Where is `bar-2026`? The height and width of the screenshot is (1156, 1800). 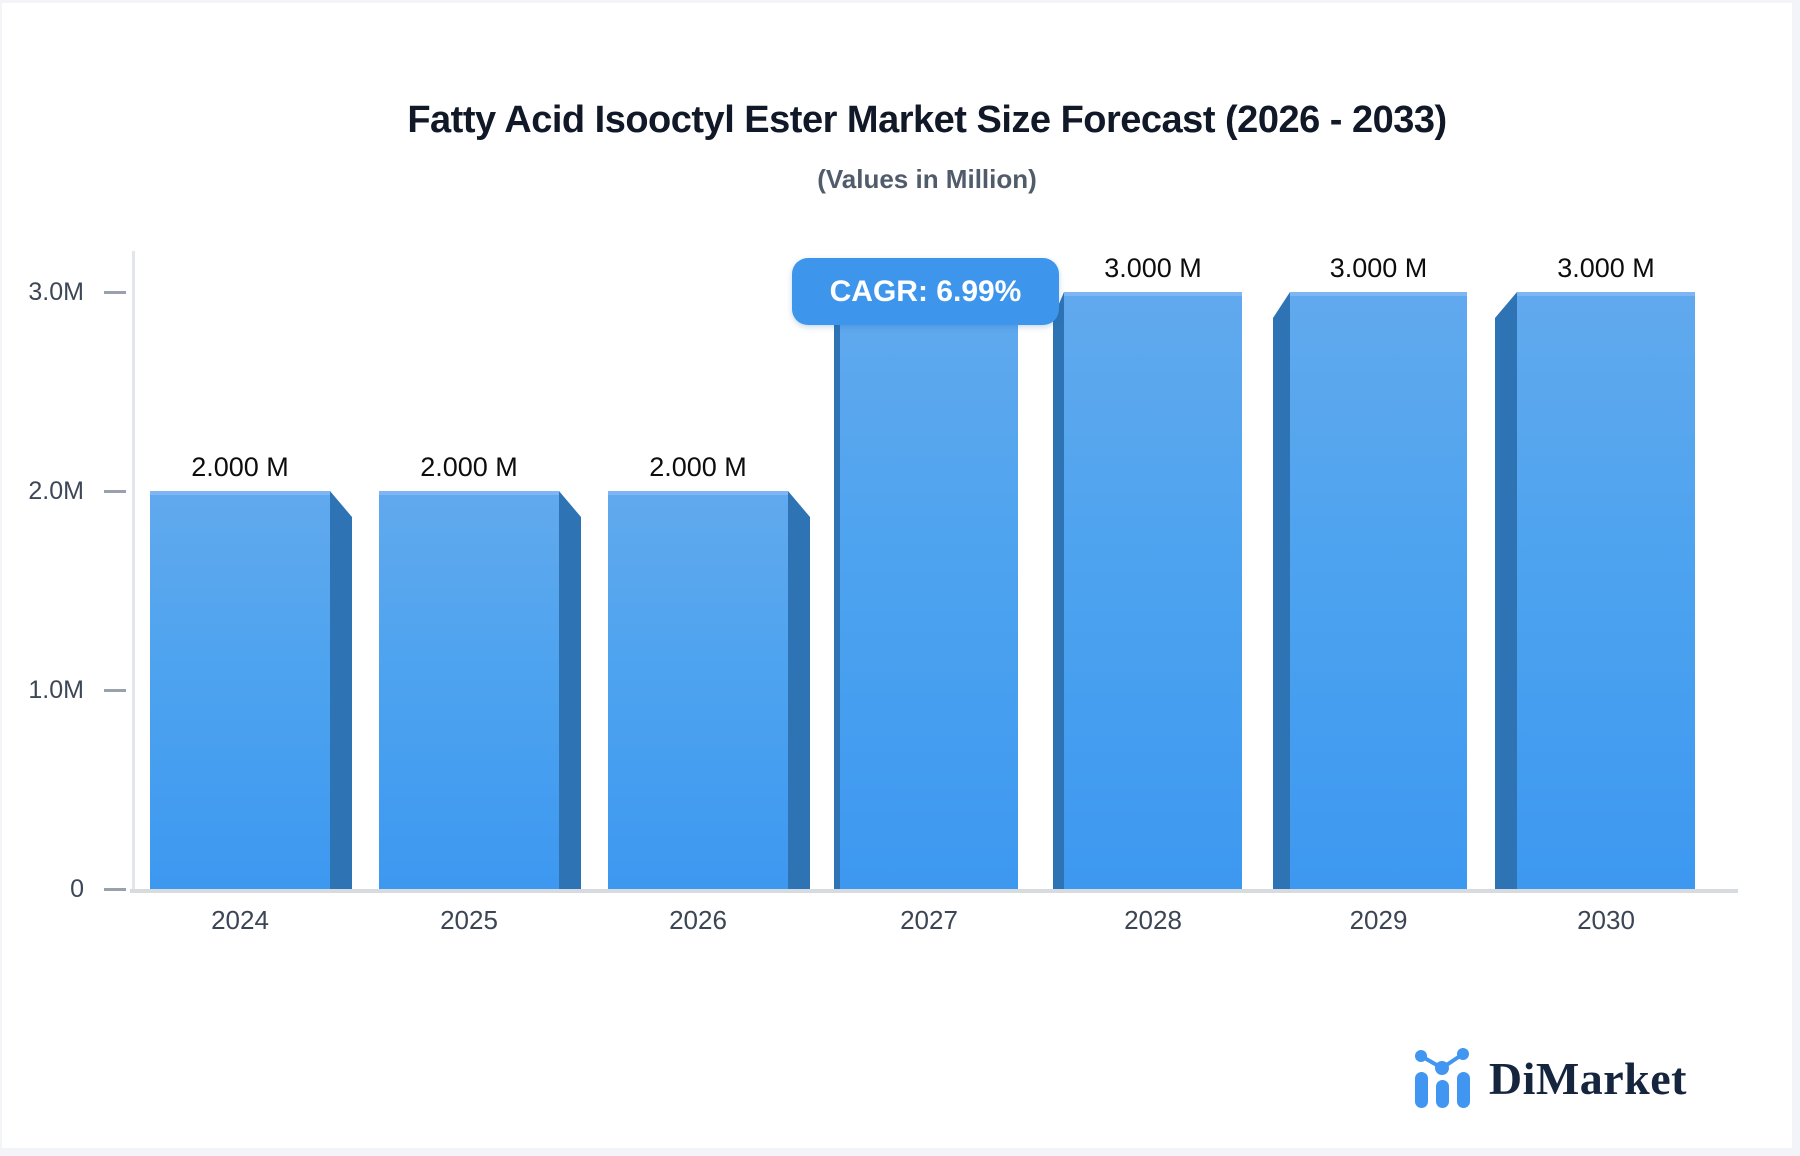
bar-2026 is located at coordinates (698, 690).